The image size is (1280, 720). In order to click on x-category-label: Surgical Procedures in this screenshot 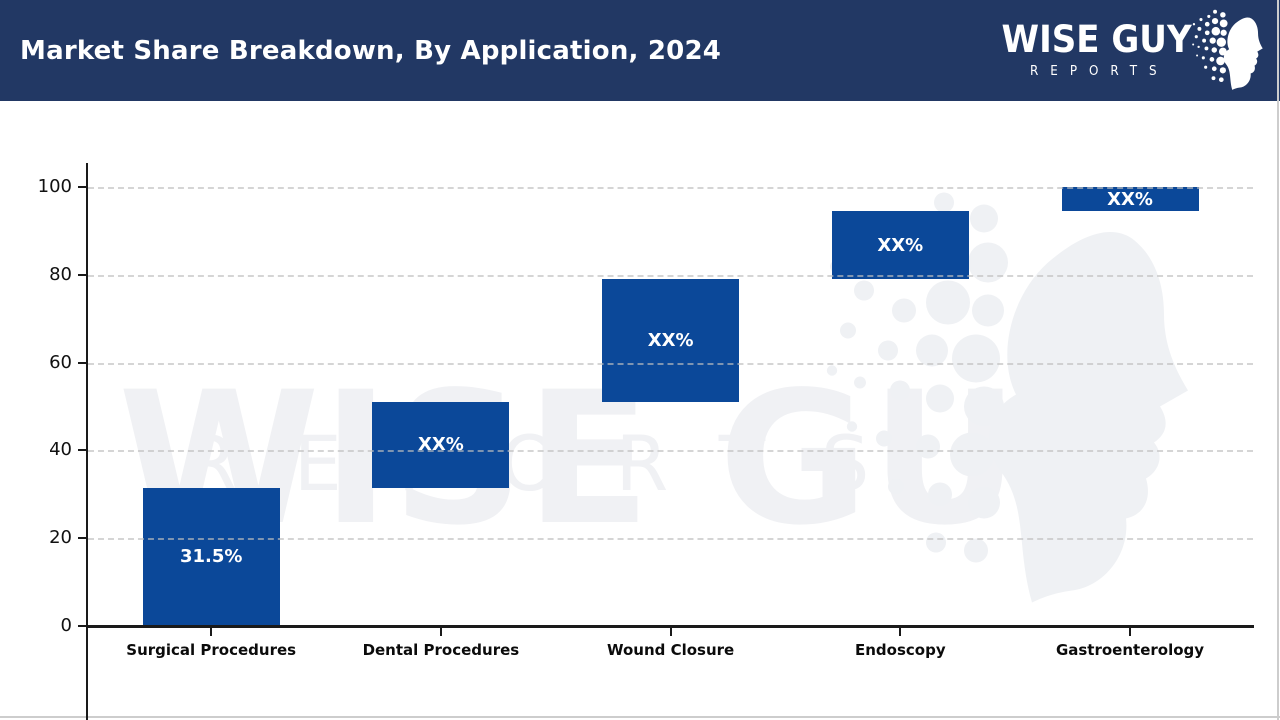, I will do `click(211, 650)`.